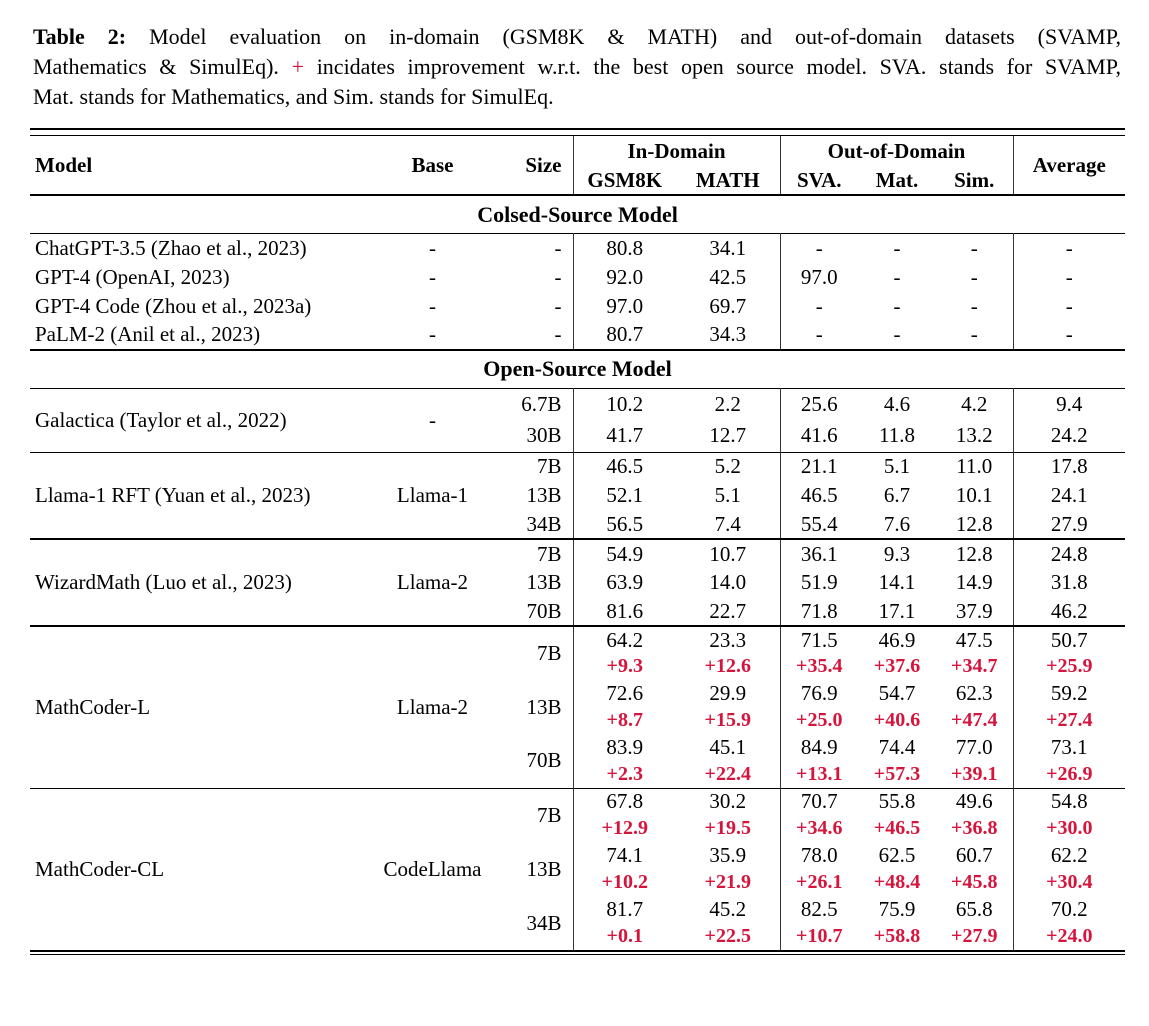 The width and height of the screenshot is (1149, 1026). I want to click on top-double-rule, so click(577, 132).